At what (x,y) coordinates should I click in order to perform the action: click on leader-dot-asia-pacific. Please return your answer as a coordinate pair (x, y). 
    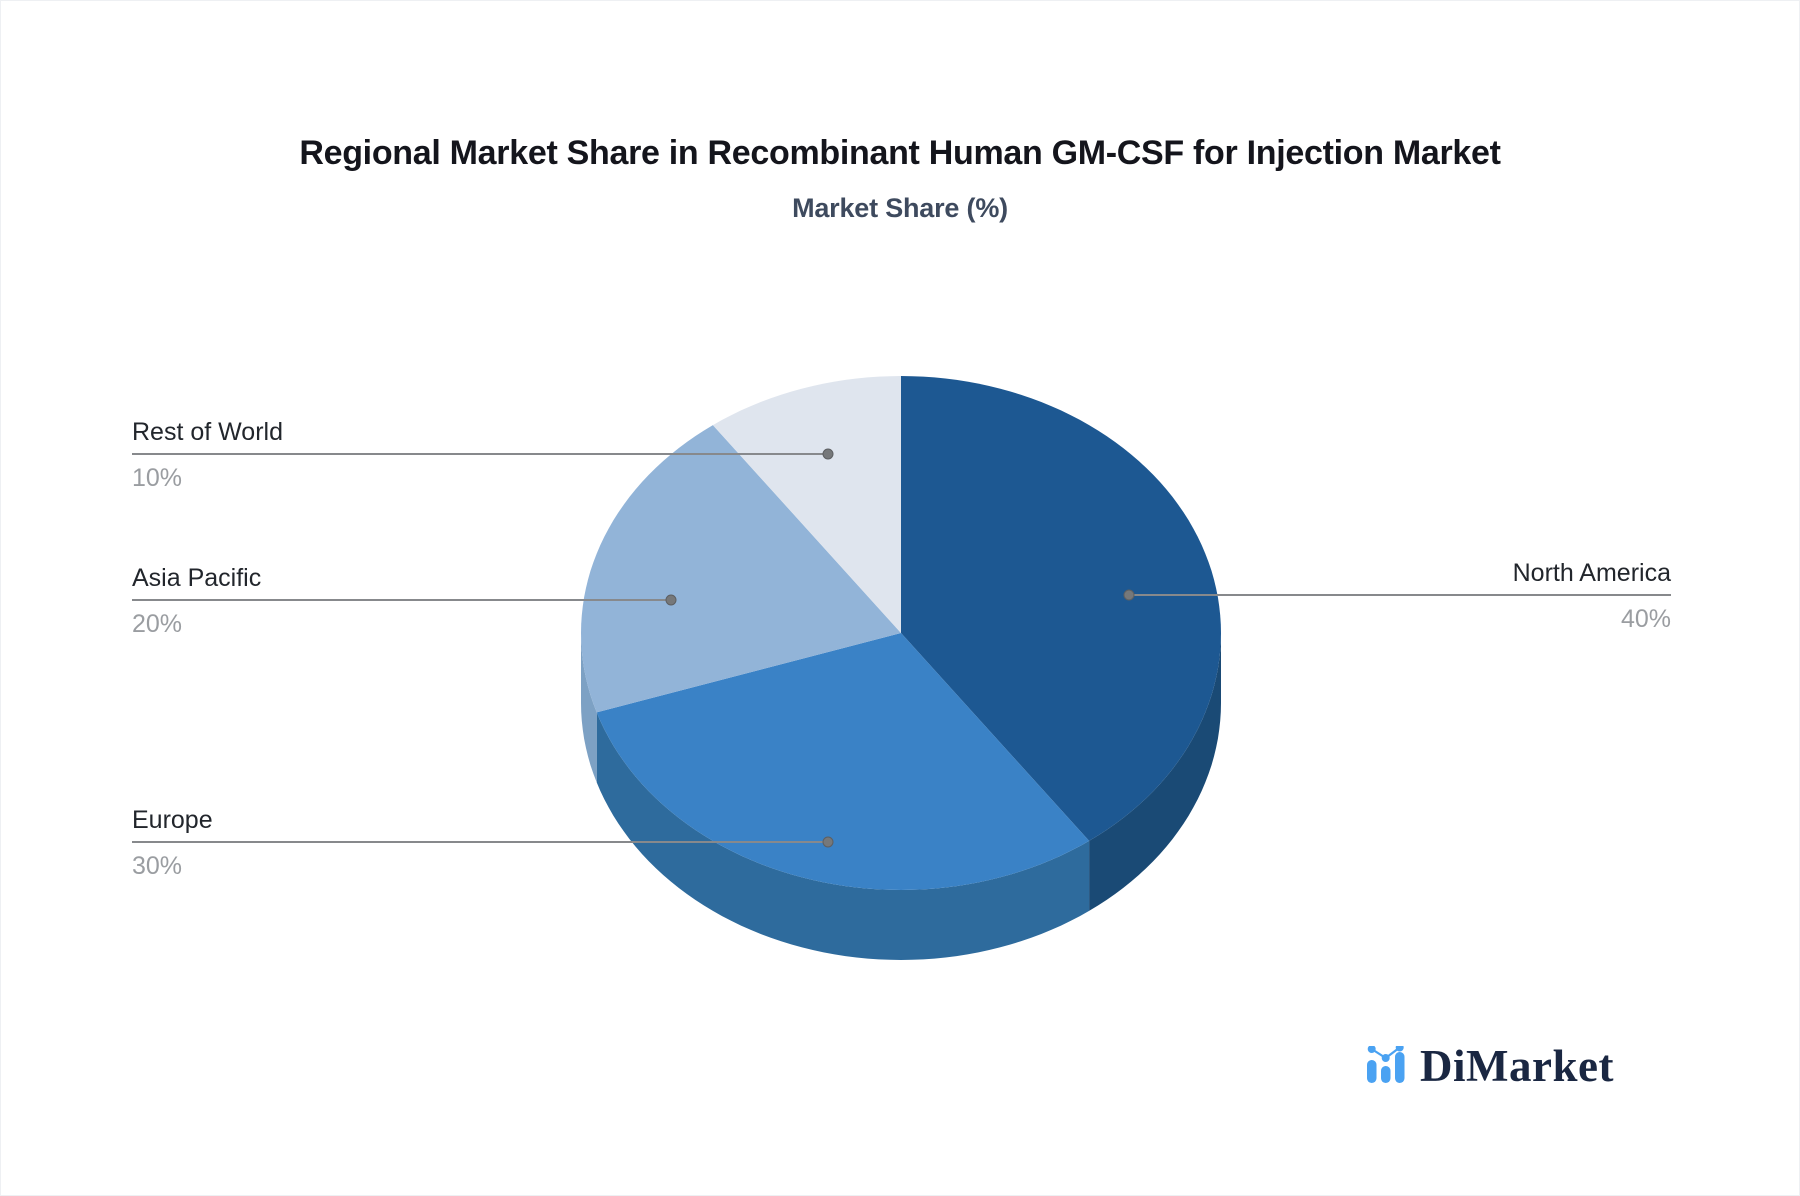
    Looking at the image, I should click on (671, 600).